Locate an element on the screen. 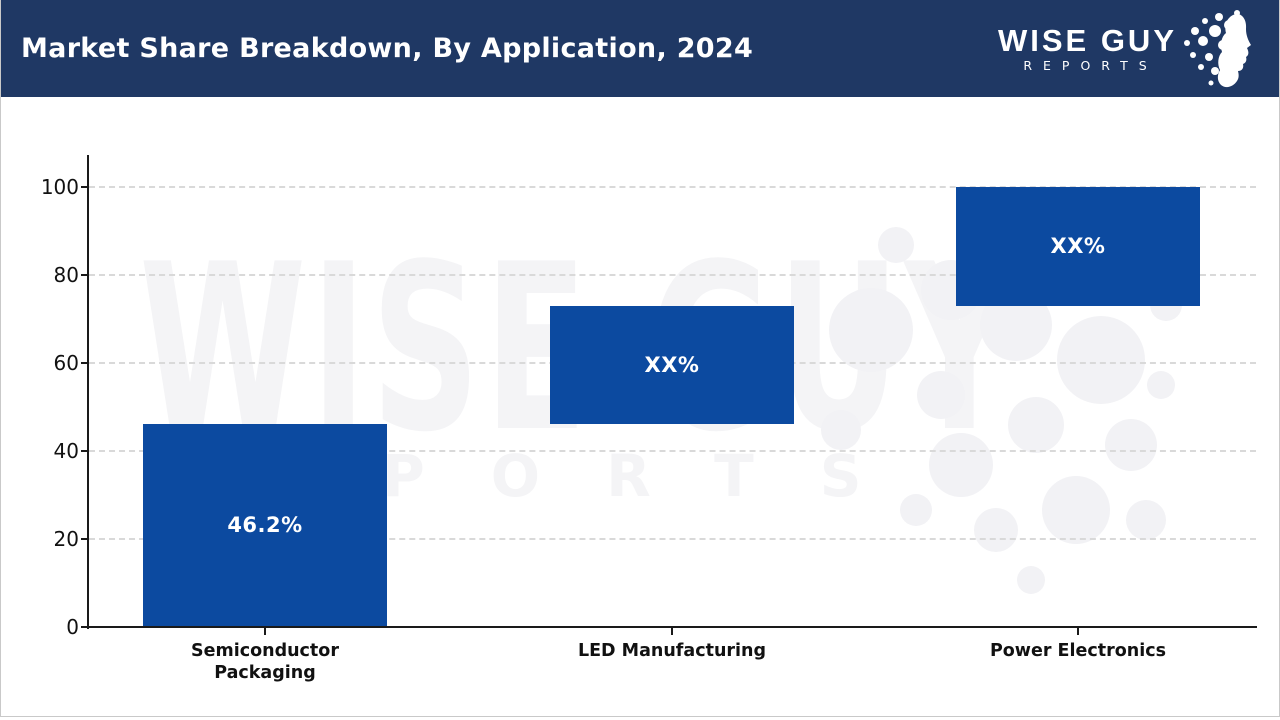  bar-value-label-power-electronics: XX% is located at coordinates (1078, 246).